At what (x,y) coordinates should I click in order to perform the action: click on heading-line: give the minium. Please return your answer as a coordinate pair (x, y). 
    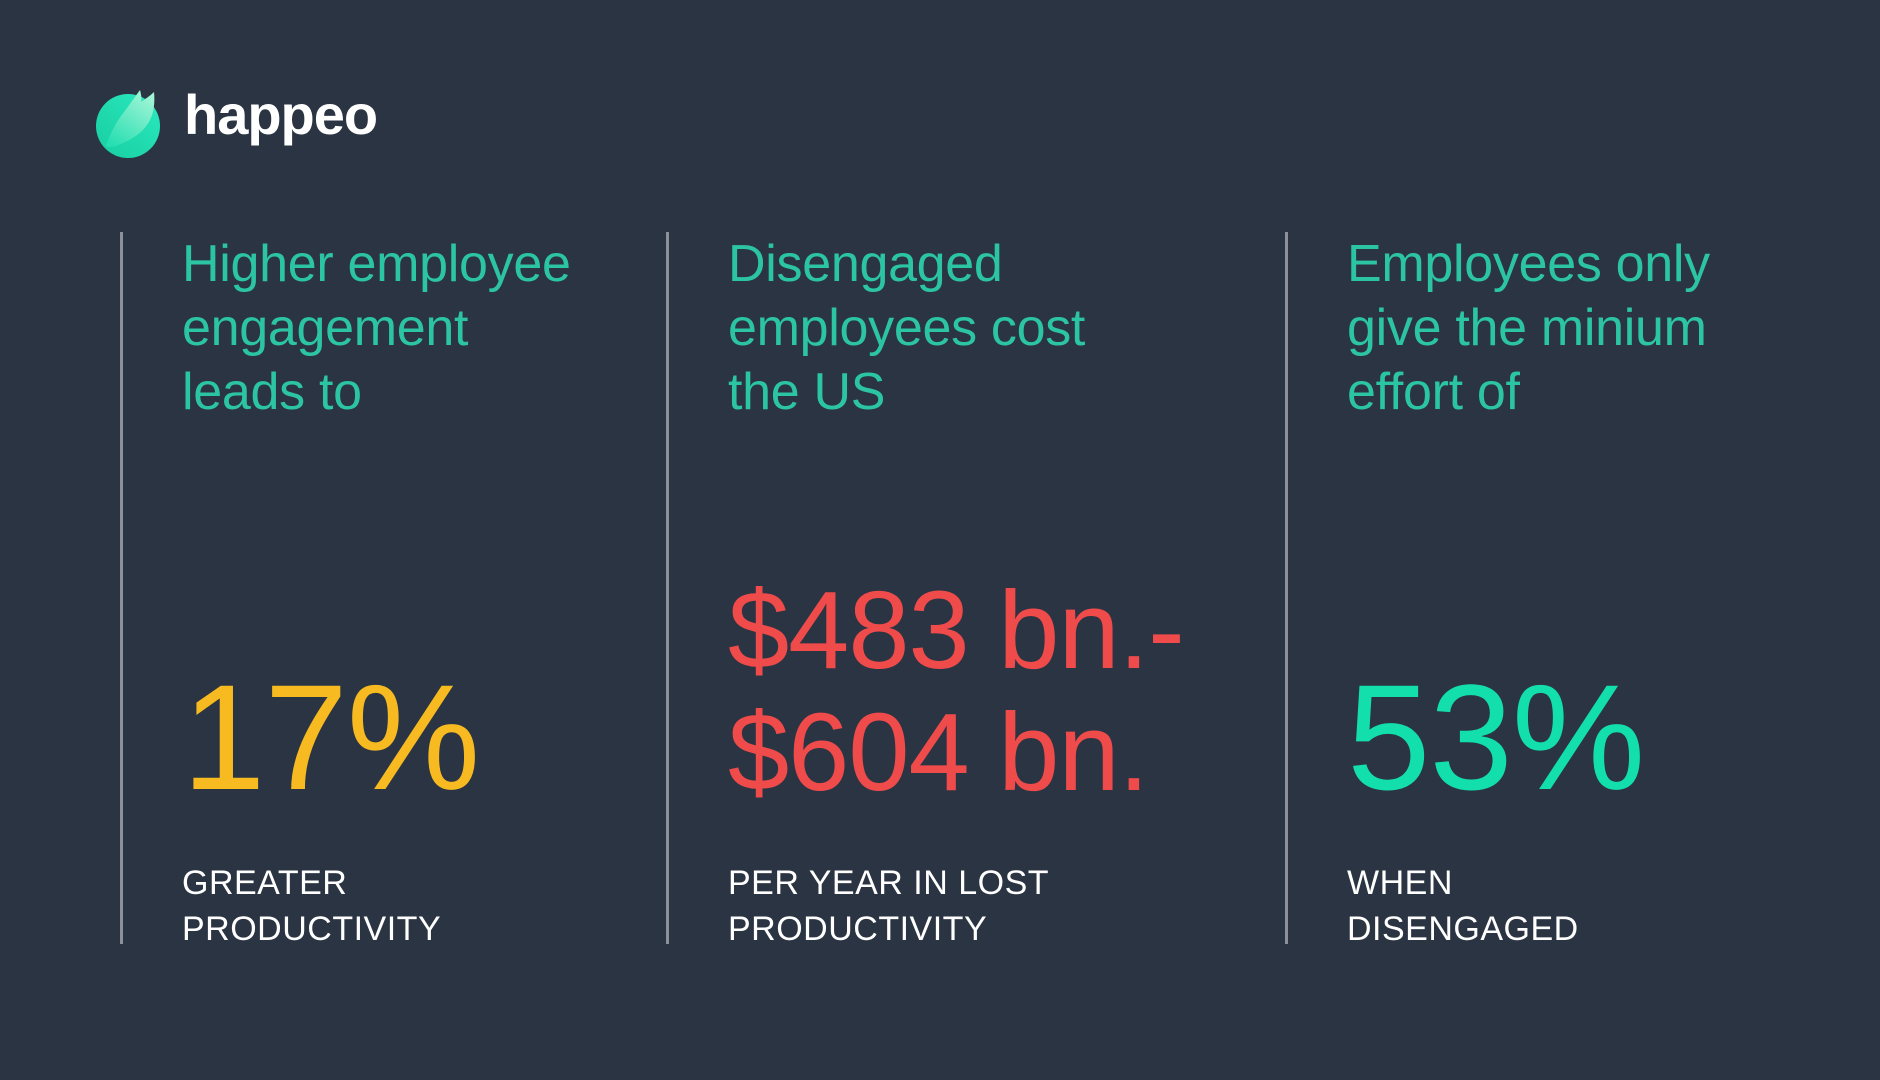
    Looking at the image, I should click on (1527, 328).